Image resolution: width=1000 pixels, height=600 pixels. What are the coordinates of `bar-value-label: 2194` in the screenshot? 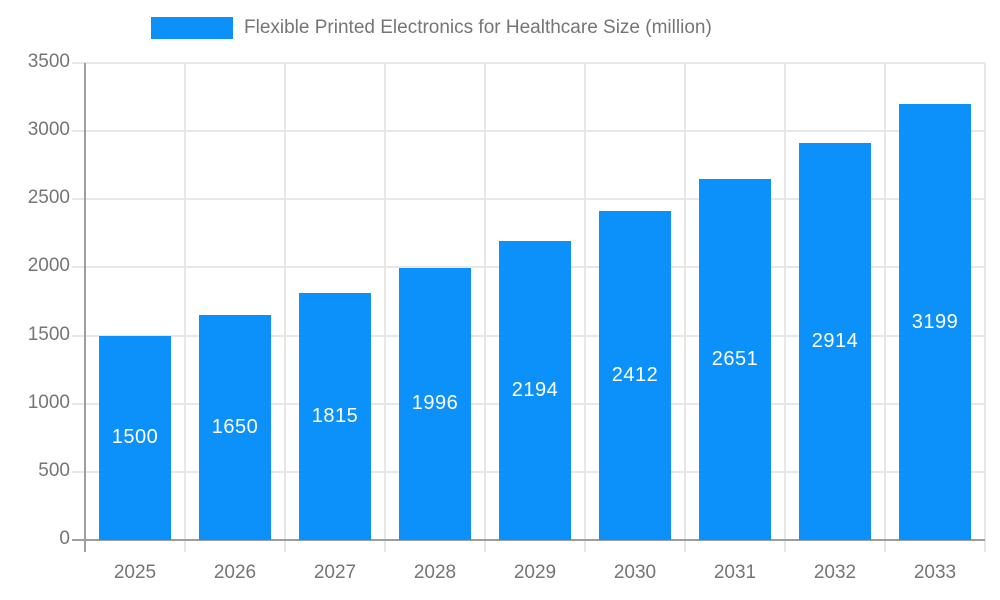 It's located at (535, 389).